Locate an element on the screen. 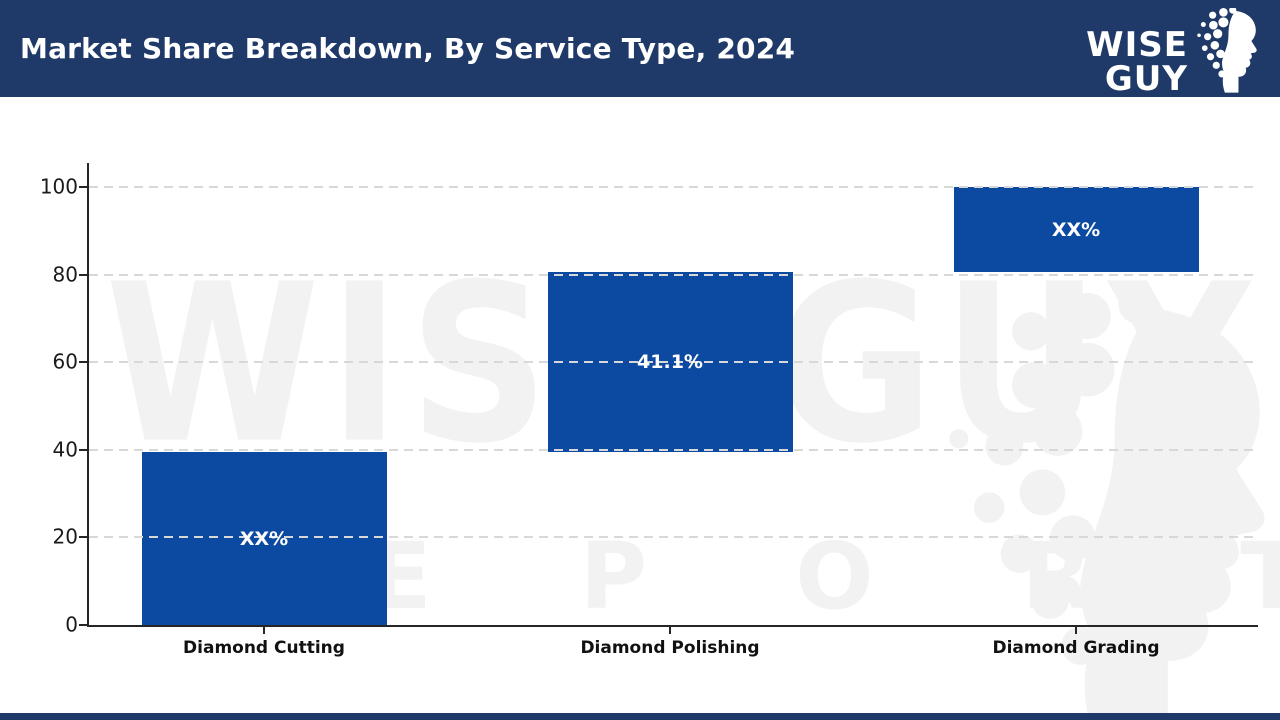 Image resolution: width=1280 pixels, height=720 pixels. y-axis-tick-label: 80 is located at coordinates (65, 274).